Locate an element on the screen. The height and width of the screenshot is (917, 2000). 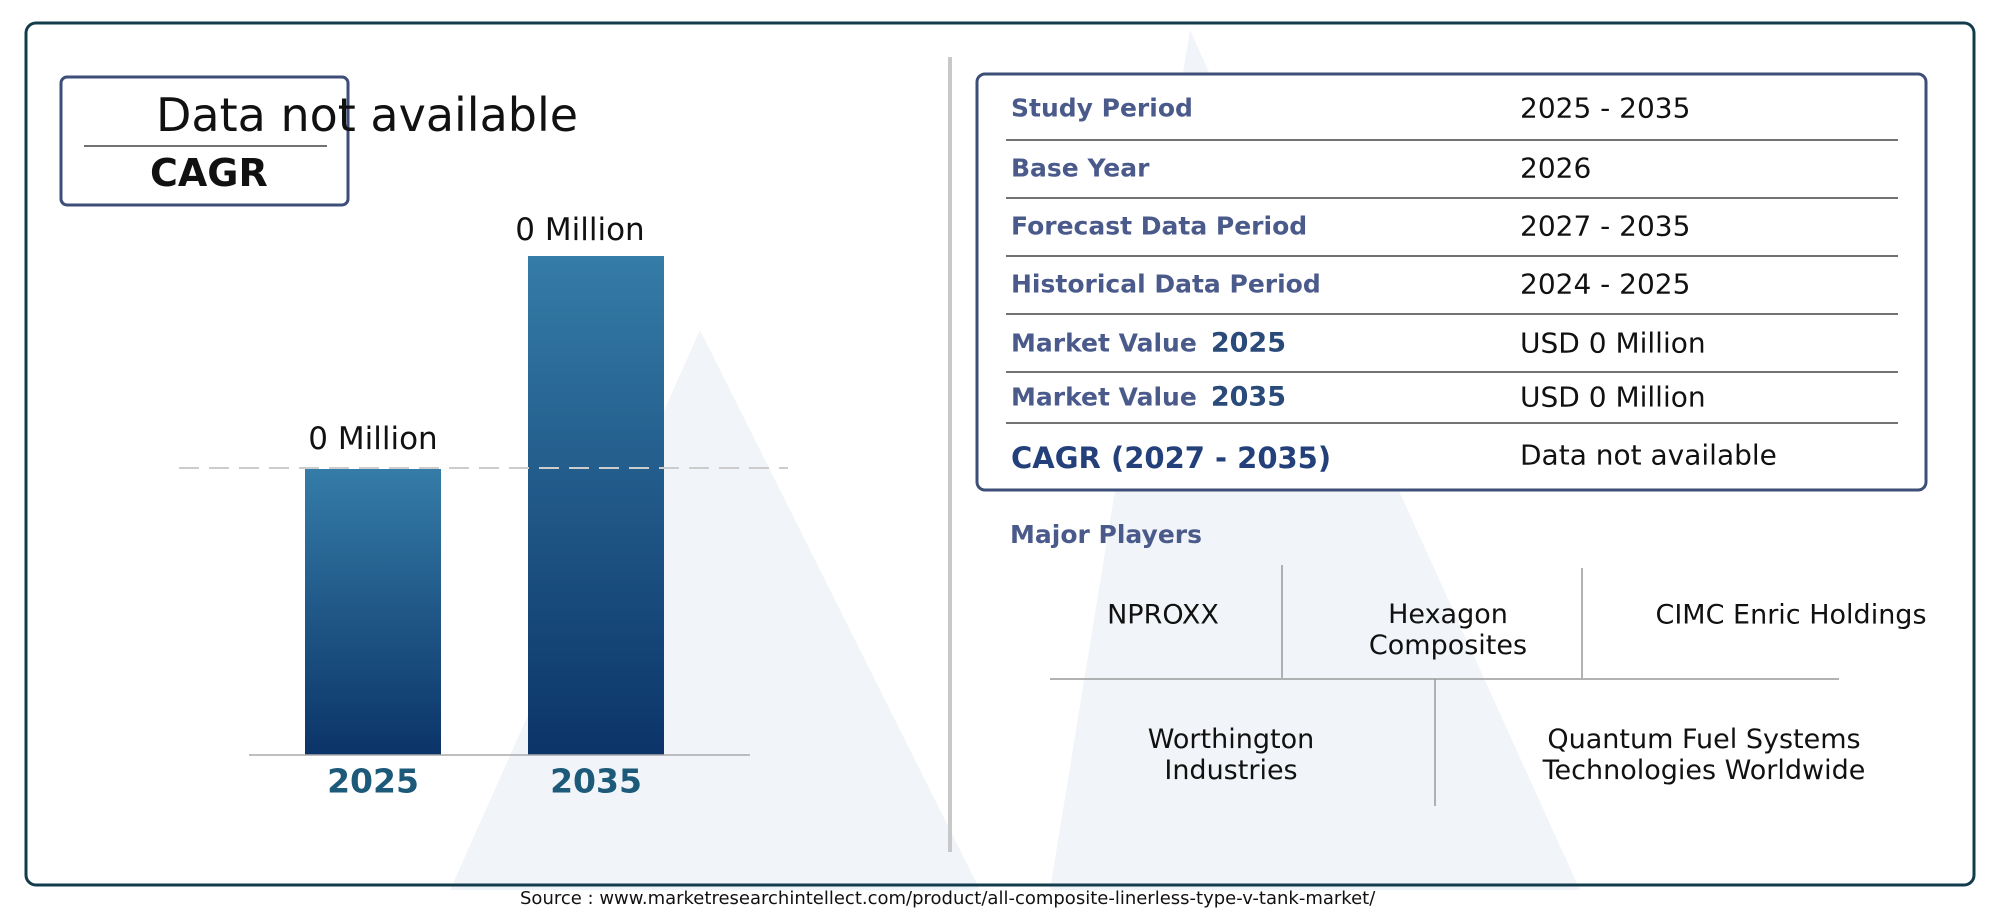
players-title: Major Players is located at coordinates (1106, 534).